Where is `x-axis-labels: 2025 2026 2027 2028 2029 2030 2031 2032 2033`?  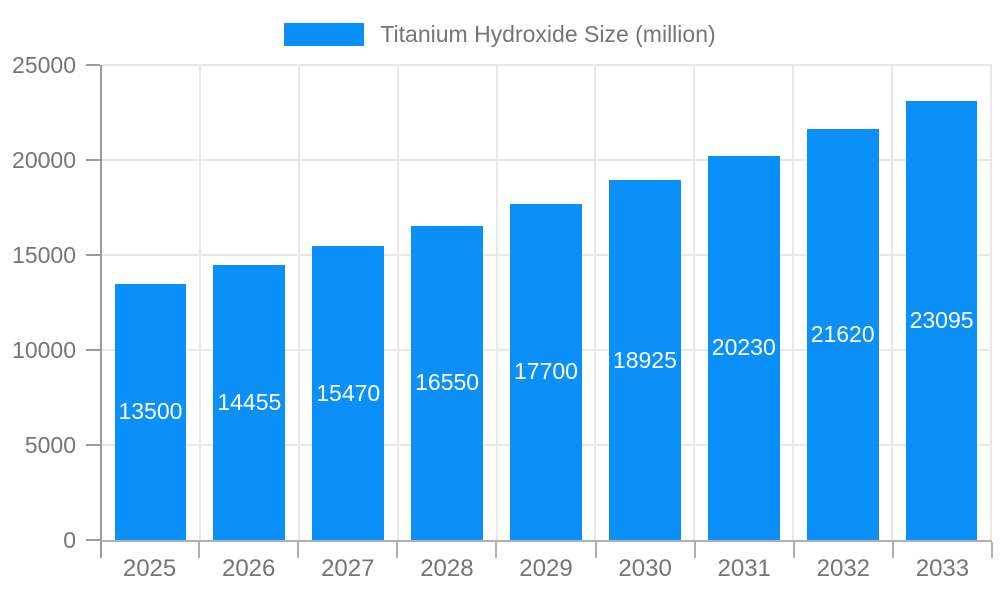 x-axis-labels: 2025 2026 2027 2028 2029 2030 2031 2032 2033 is located at coordinates (546, 569).